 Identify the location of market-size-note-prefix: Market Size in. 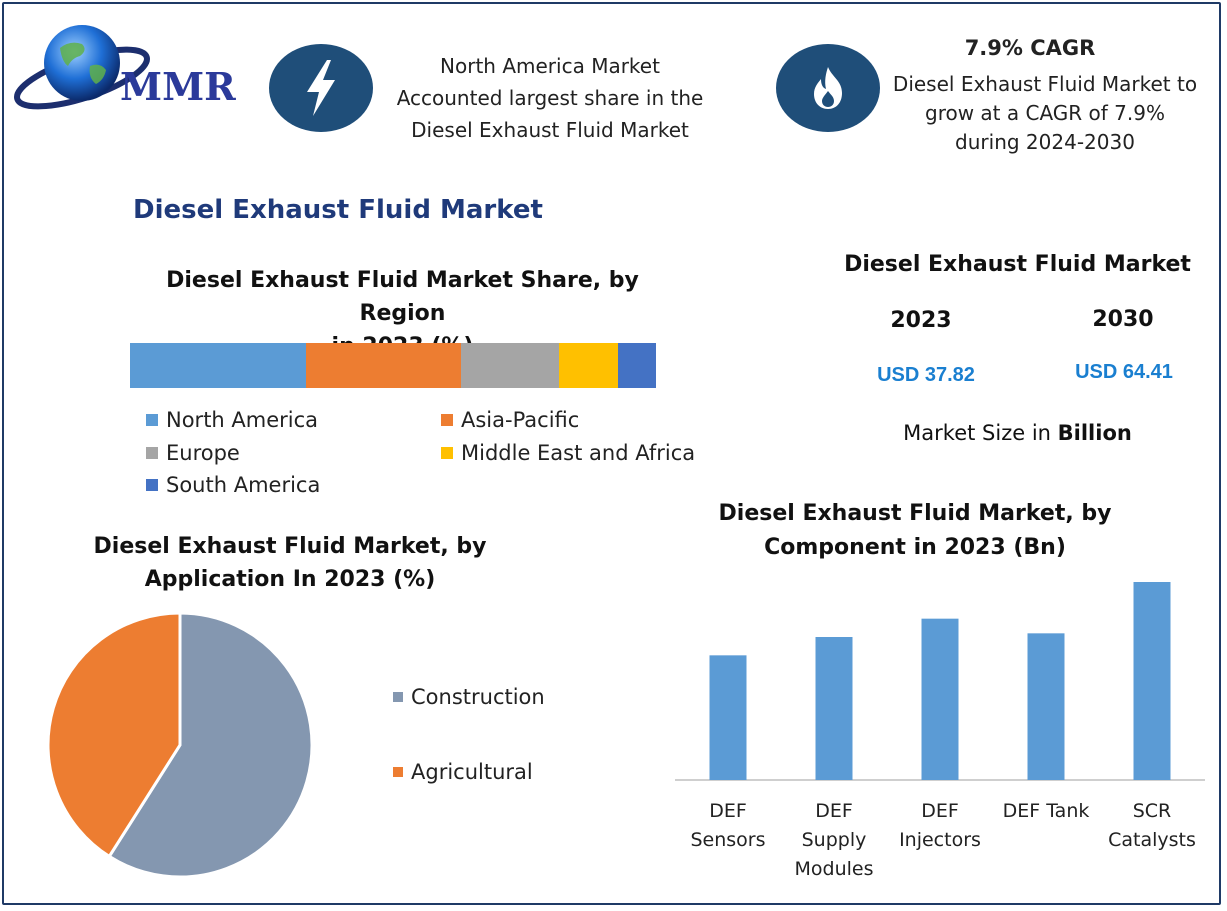
(980, 433).